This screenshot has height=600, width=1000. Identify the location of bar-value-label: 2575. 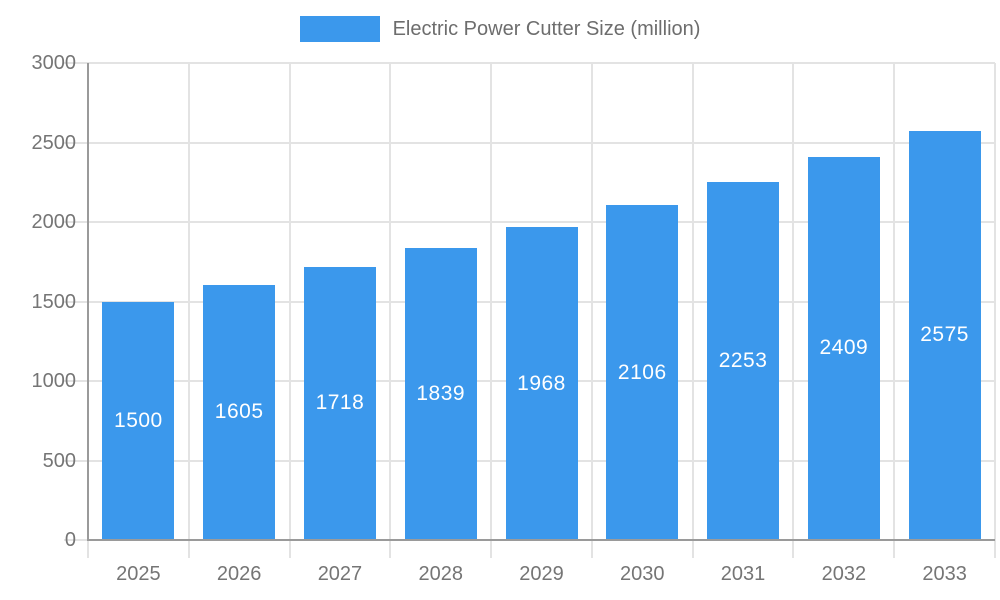
(944, 335).